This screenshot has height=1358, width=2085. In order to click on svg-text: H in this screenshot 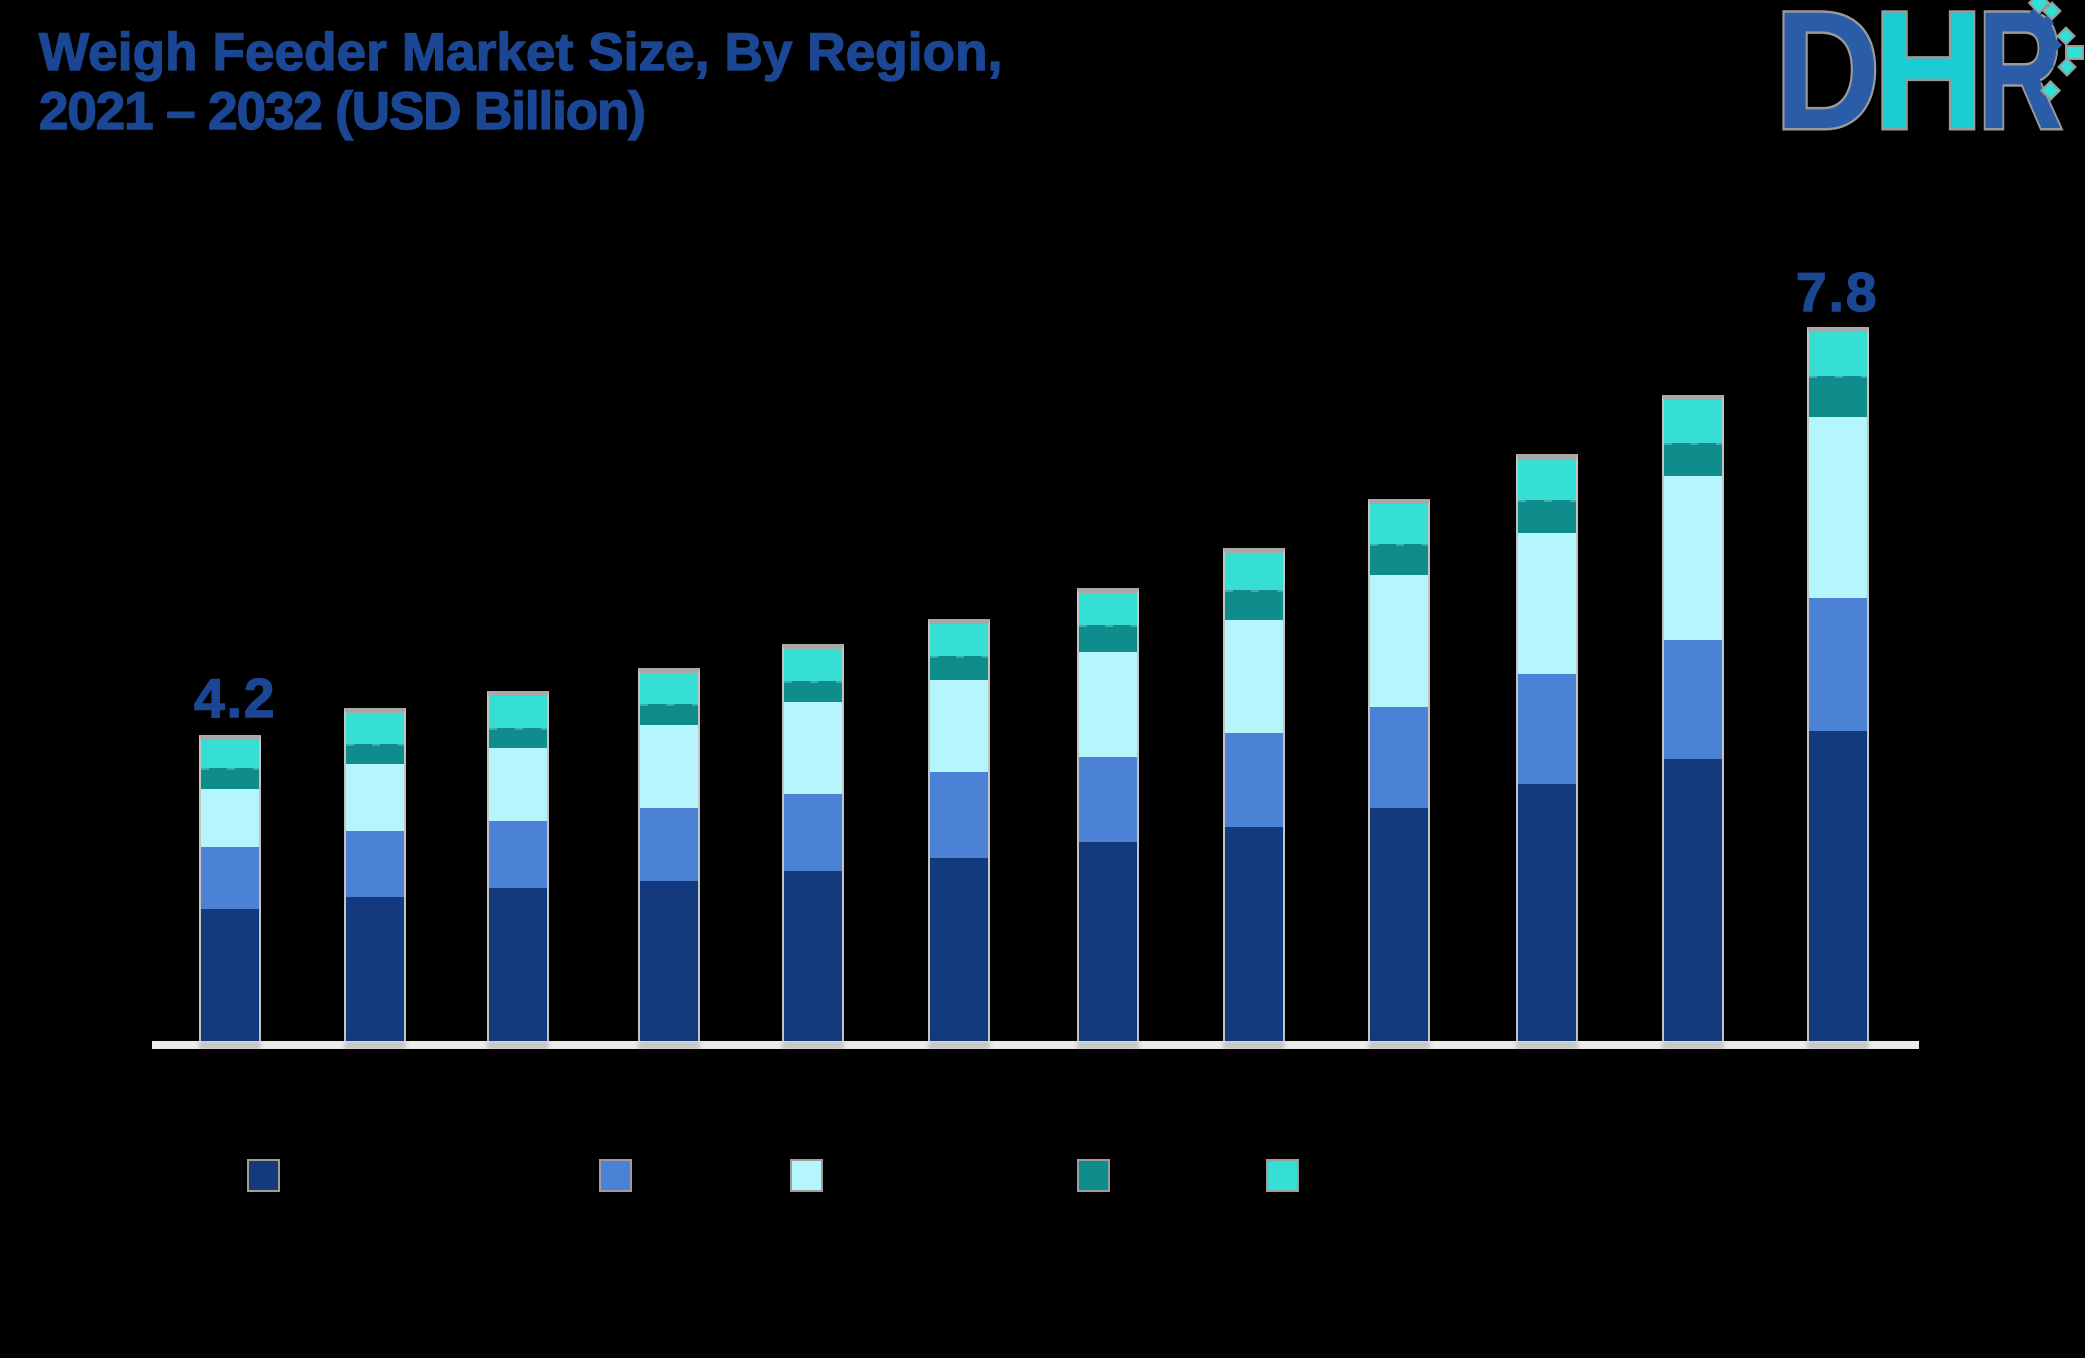, I will do `click(1928, 70)`.